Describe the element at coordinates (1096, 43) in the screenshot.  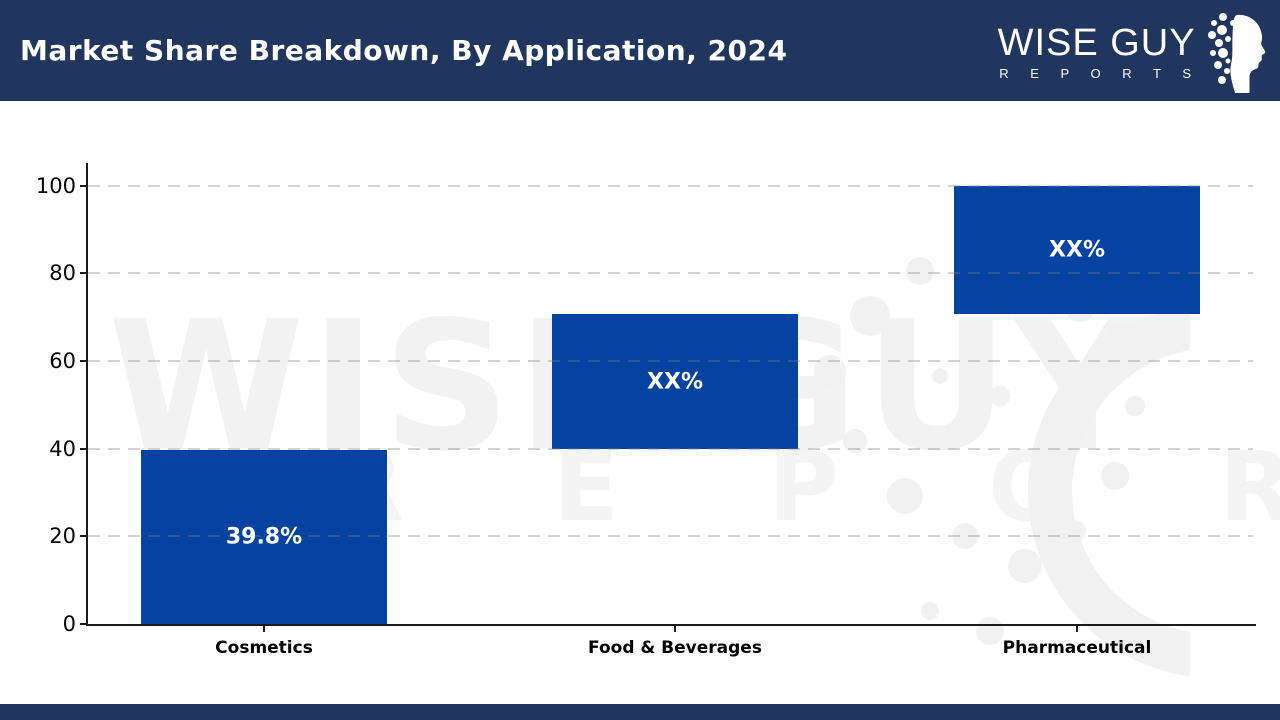
I see `logo-wordmark: WISE GUY` at that location.